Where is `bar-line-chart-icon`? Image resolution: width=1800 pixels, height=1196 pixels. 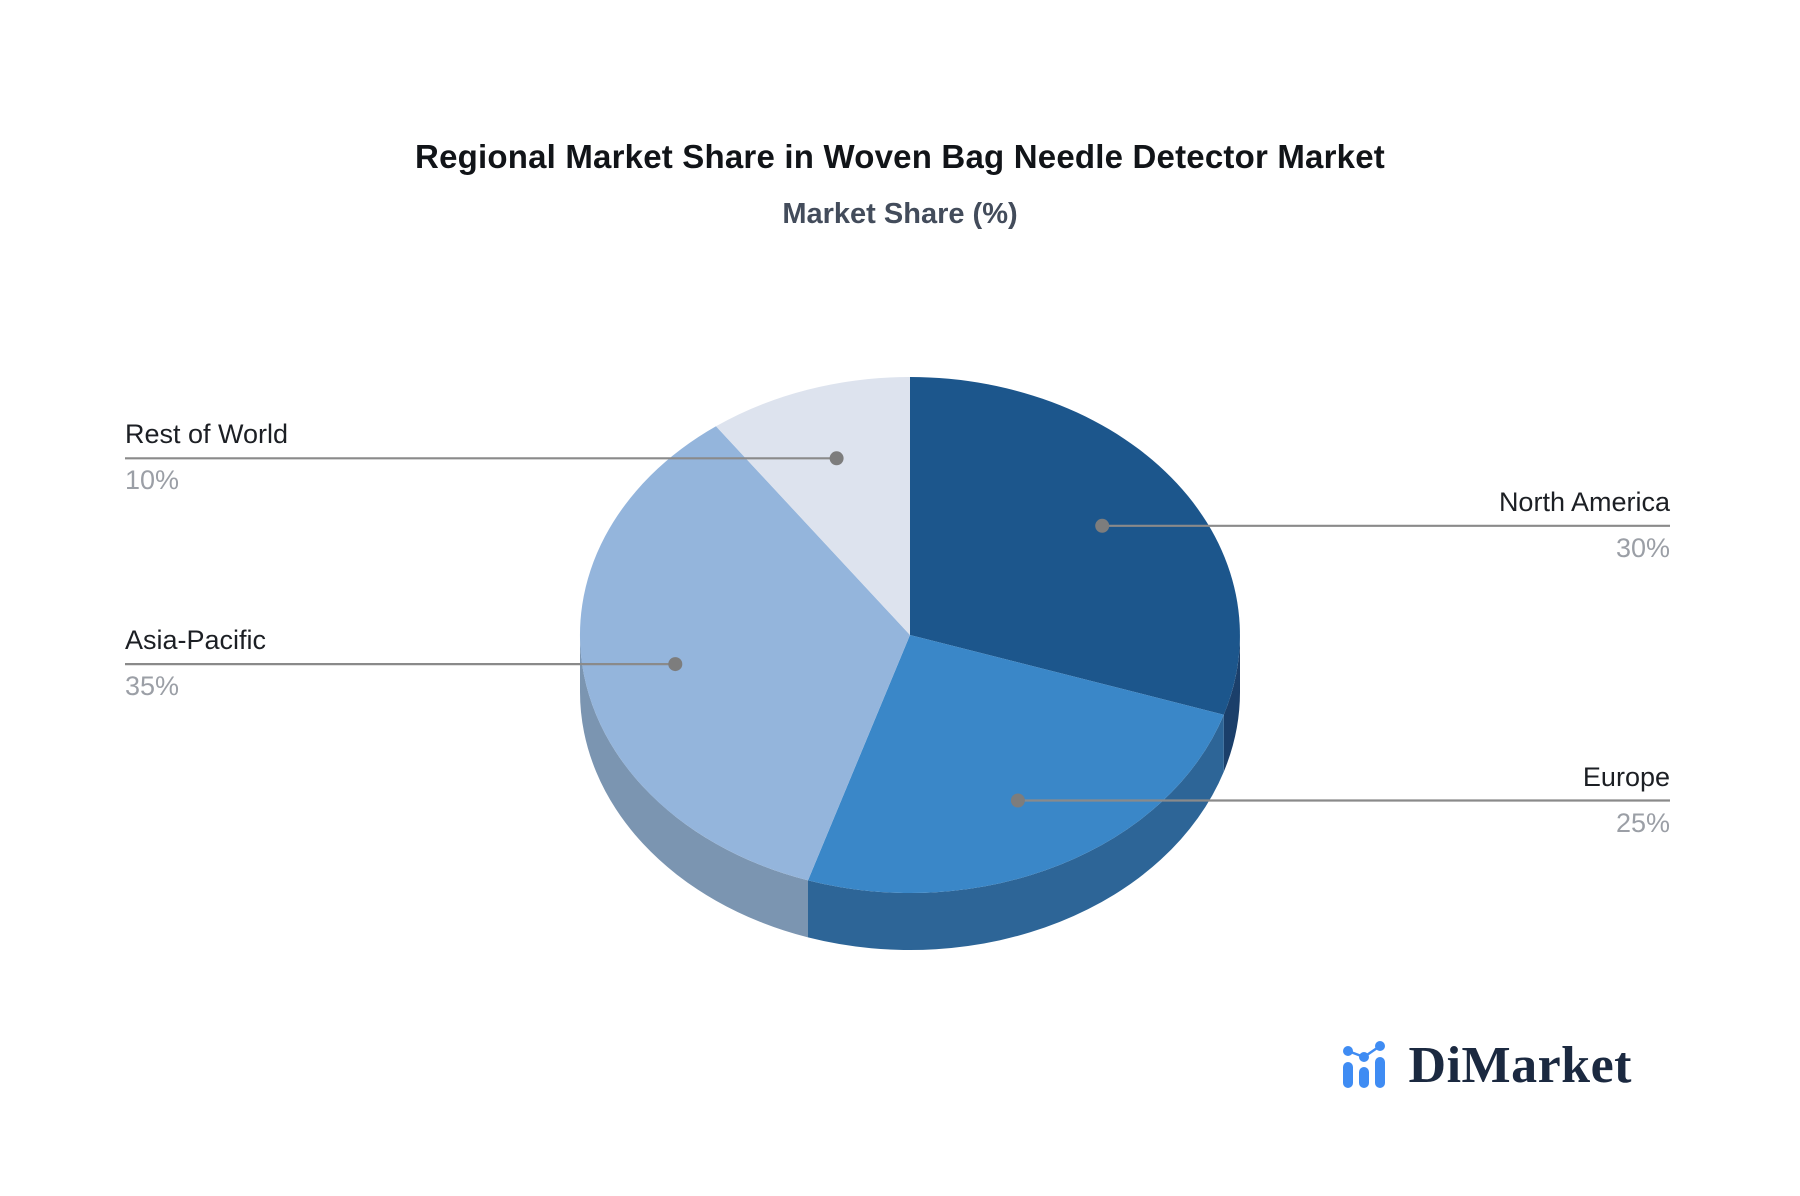 bar-line-chart-icon is located at coordinates (1363, 1064).